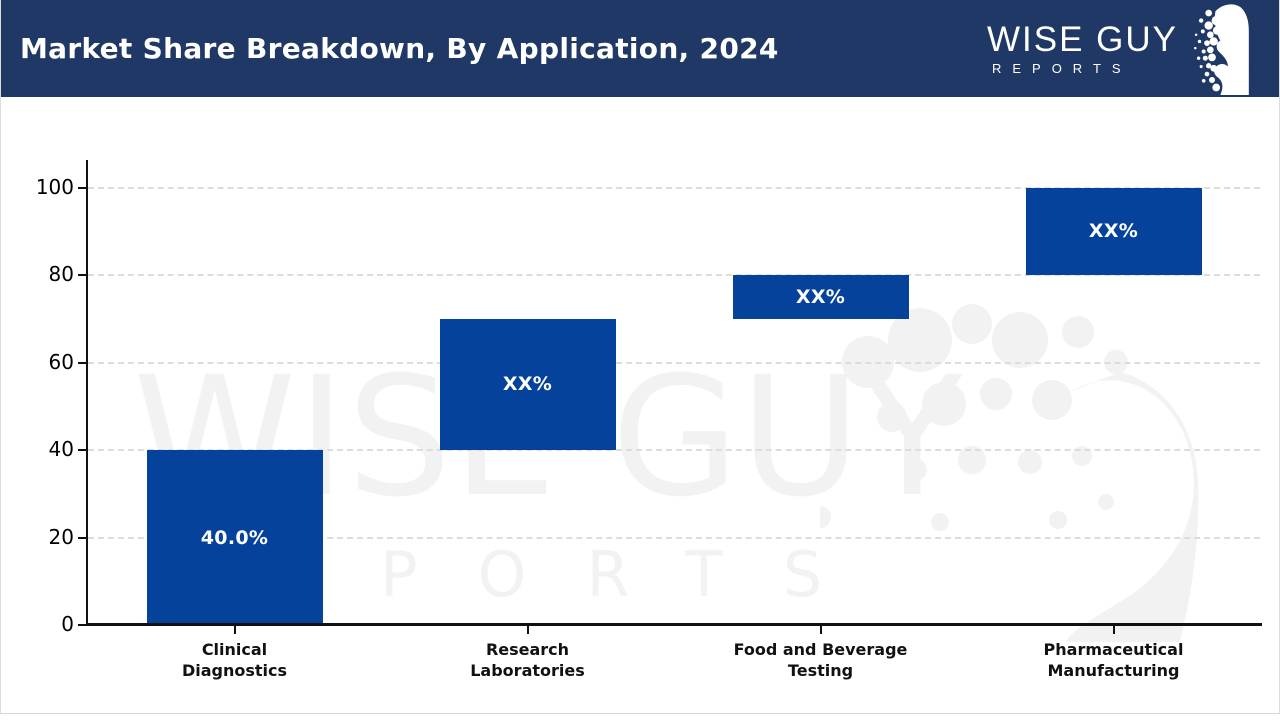  What do you see at coordinates (820, 660) in the screenshot?
I see `x-axis-category-label: Food and Beverage Testing` at bounding box center [820, 660].